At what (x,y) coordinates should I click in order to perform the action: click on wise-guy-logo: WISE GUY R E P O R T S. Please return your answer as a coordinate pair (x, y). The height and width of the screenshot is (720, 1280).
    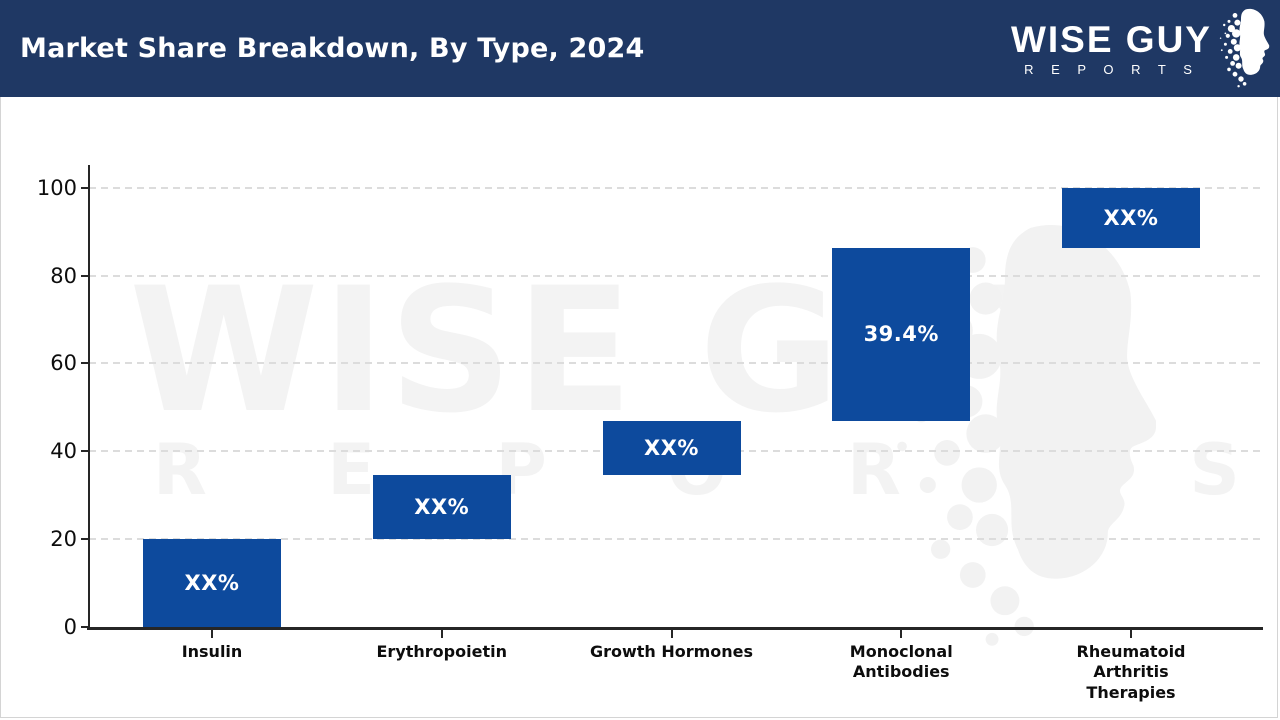
    Looking at the image, I should click on (1141, 49).